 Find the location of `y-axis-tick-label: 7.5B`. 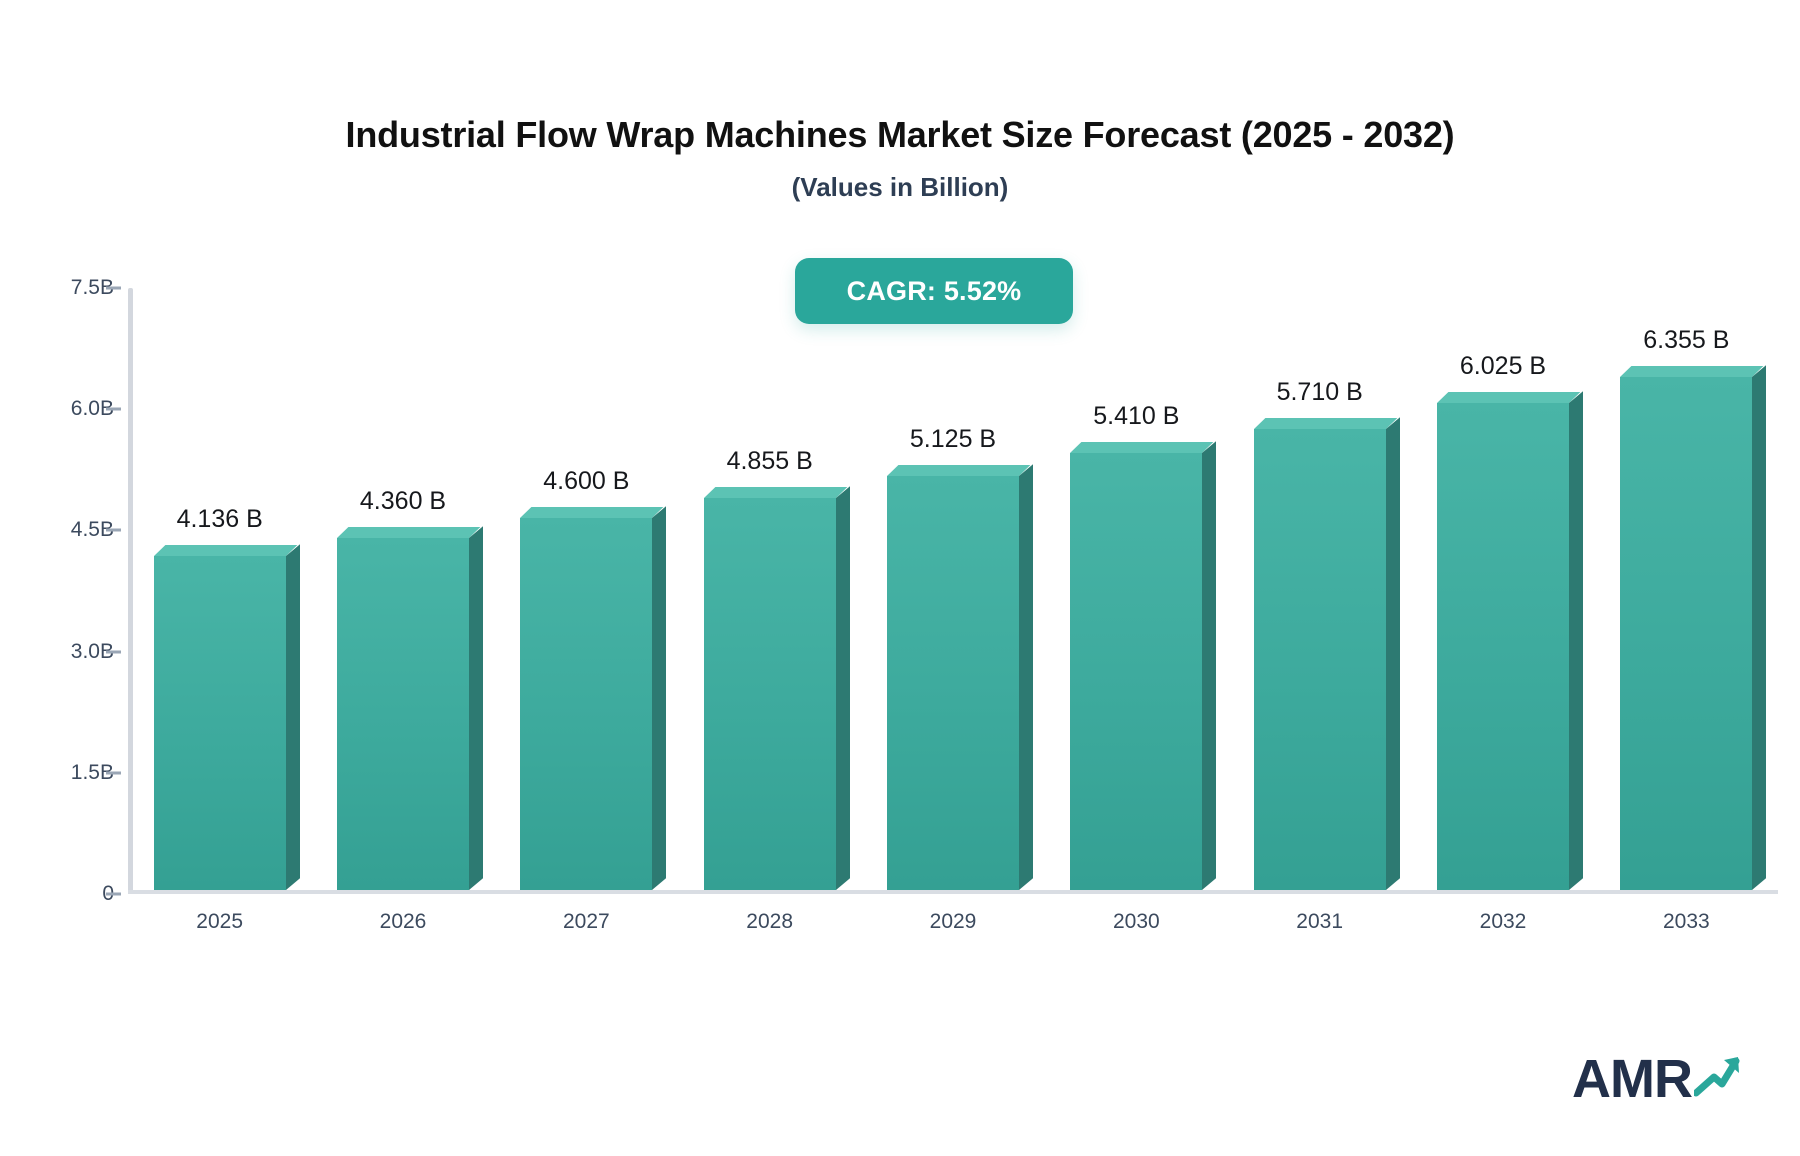

y-axis-tick-label: 7.5B is located at coordinates (92, 287).